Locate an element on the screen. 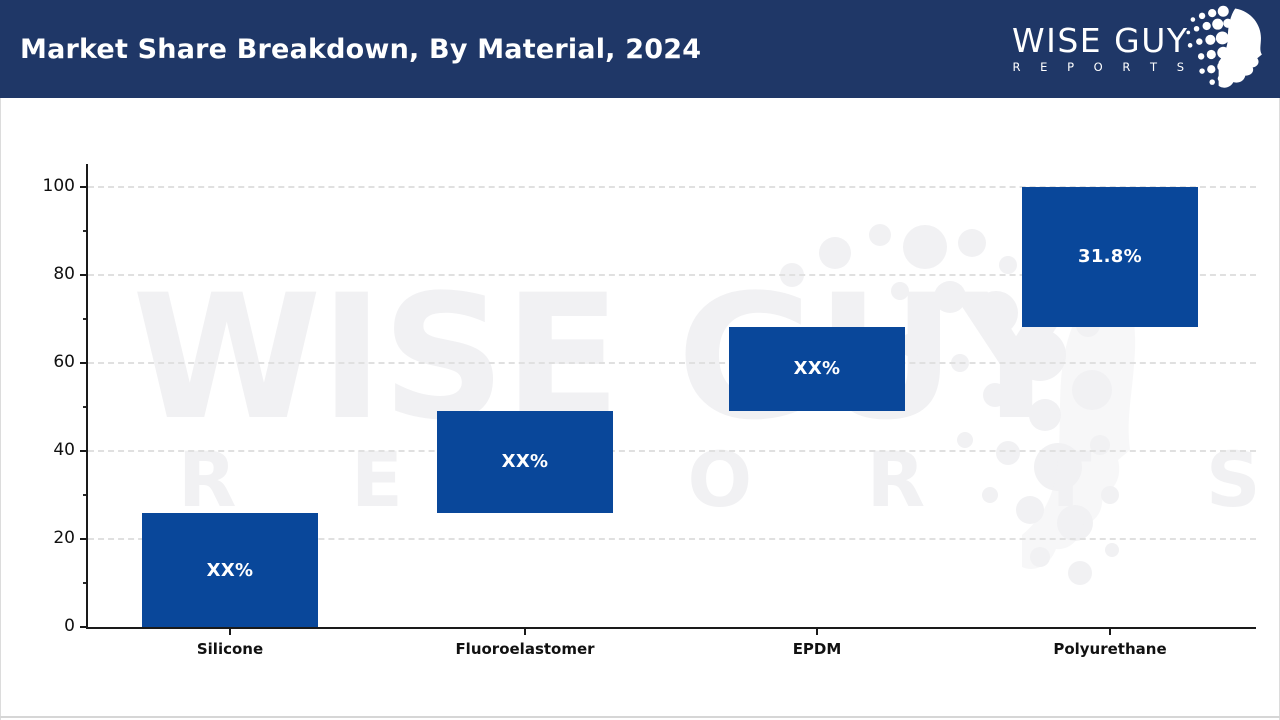 Image resolution: width=1280 pixels, height=720 pixels. gridline-y60 is located at coordinates (672, 363).